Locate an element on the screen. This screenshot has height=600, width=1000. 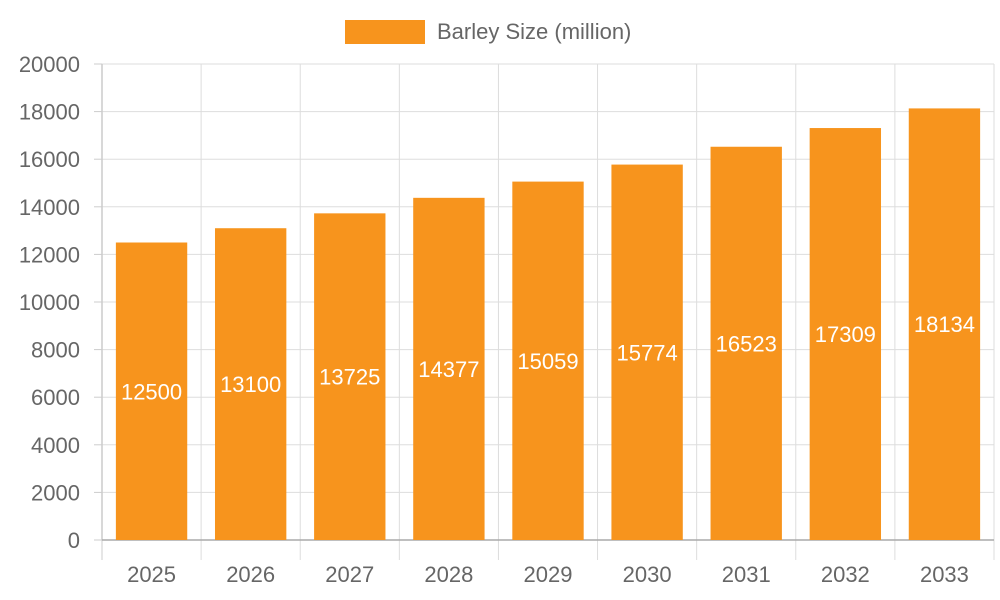
data-label: 17309 is located at coordinates (845, 334).